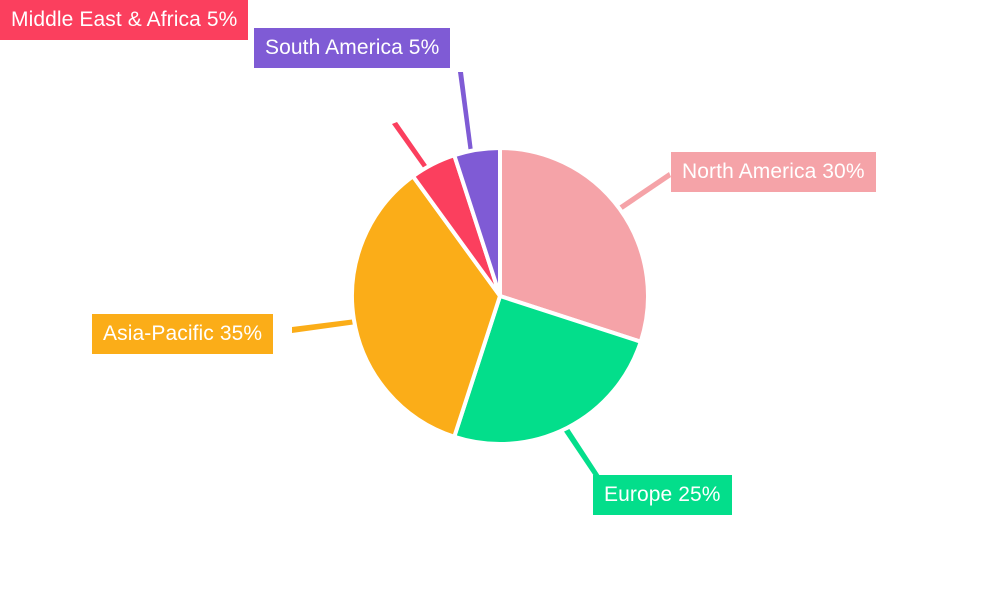  I want to click on pie-label-south-america: South America 5%, so click(352, 48).